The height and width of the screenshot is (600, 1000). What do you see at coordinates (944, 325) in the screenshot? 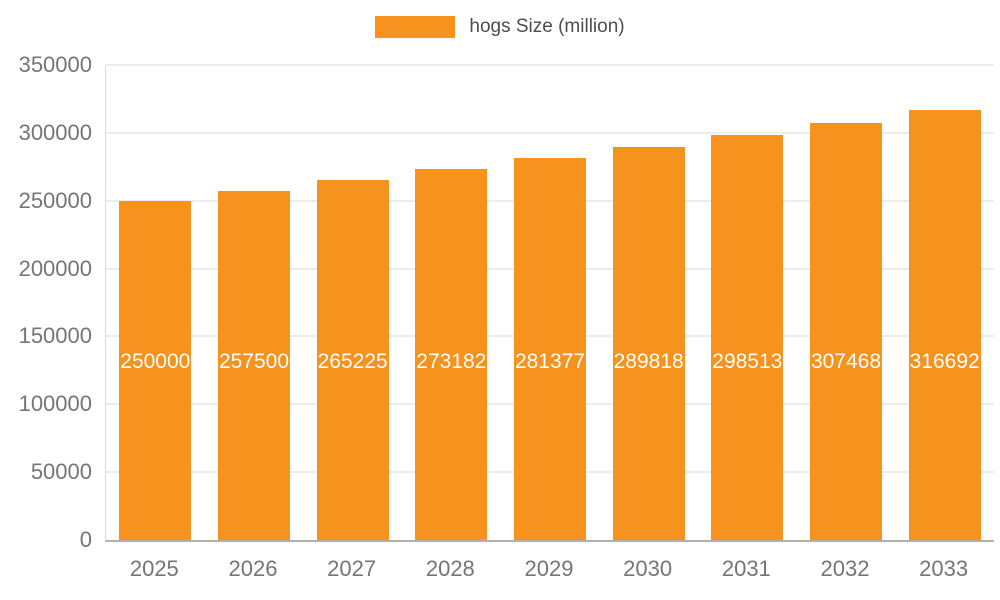
I see `bar-2033: 316692` at bounding box center [944, 325].